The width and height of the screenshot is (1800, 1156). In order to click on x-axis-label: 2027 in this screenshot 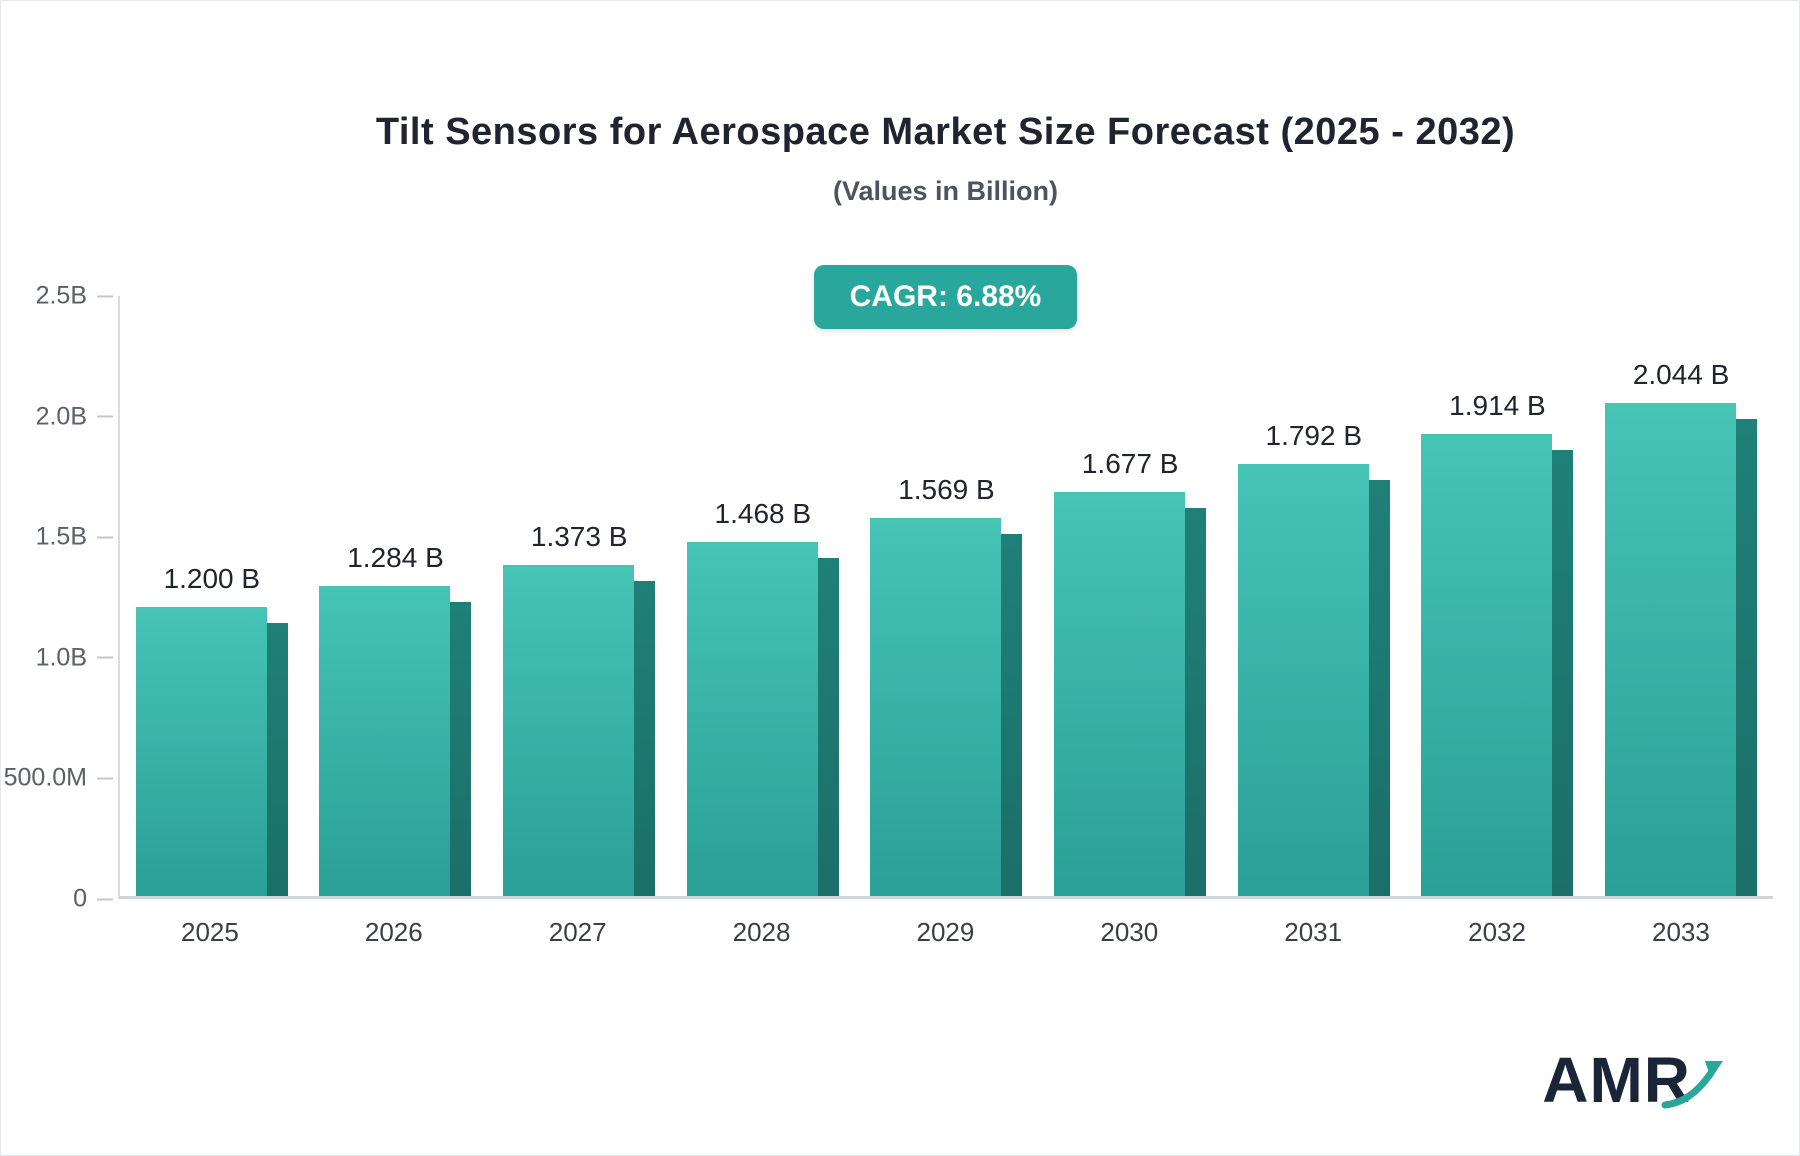, I will do `click(577, 932)`.